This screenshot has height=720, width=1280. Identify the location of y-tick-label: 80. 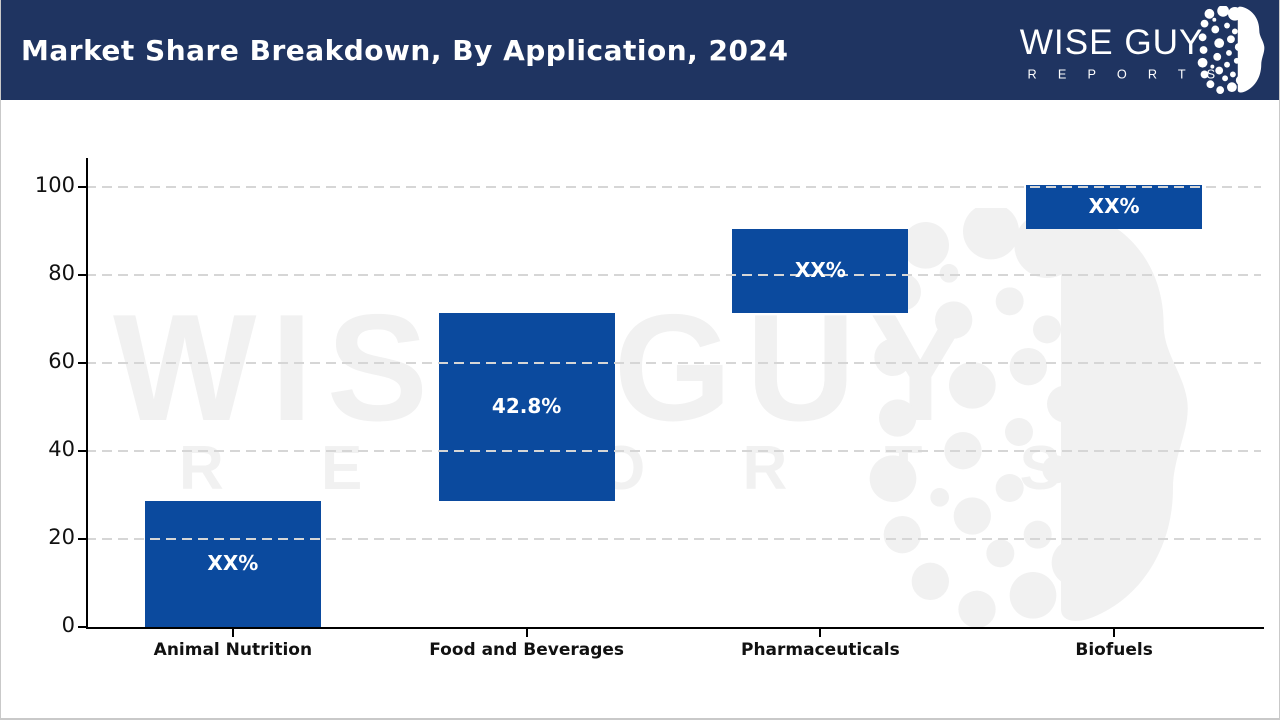
(61, 273).